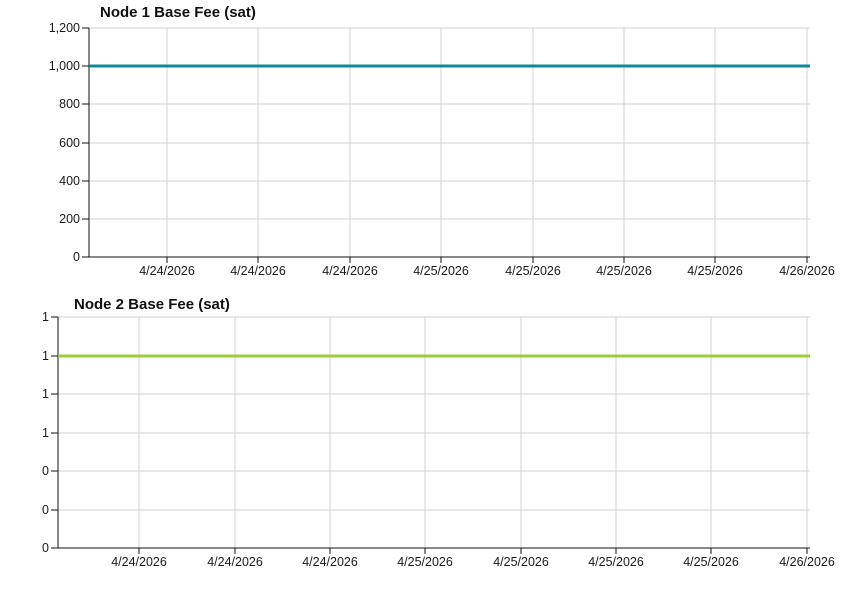 This screenshot has height=600, width=860. What do you see at coordinates (178, 12) in the screenshot?
I see `chart-title-node1: Node 1 Base Fee (sat)` at bounding box center [178, 12].